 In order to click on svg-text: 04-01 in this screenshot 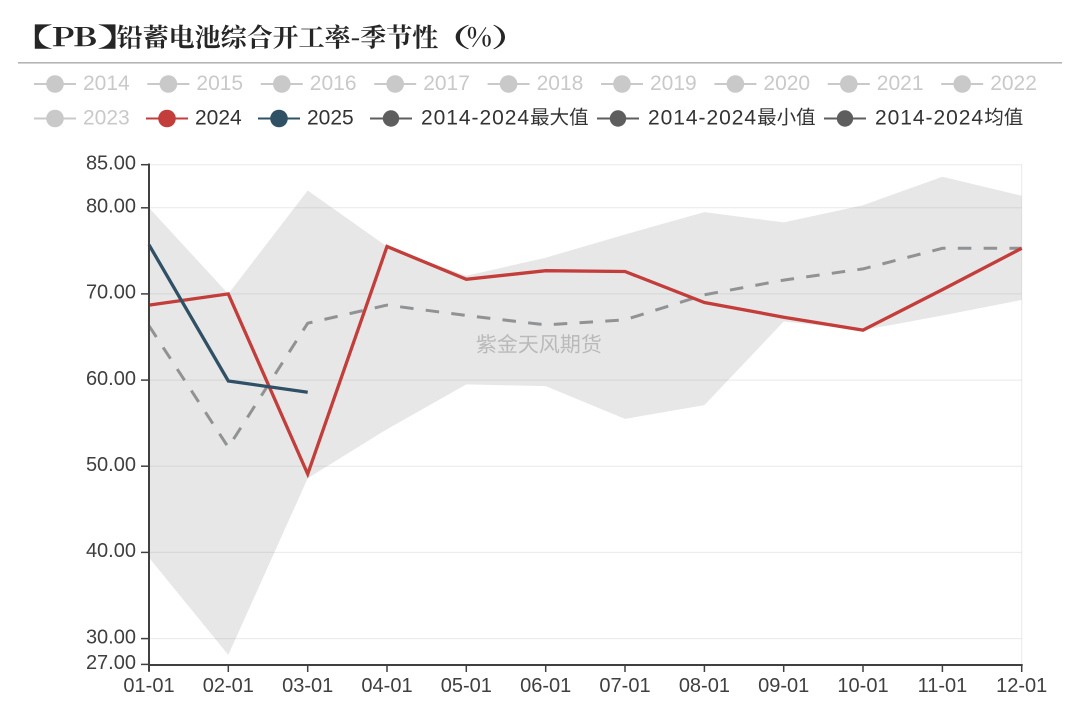, I will do `click(386, 686)`.